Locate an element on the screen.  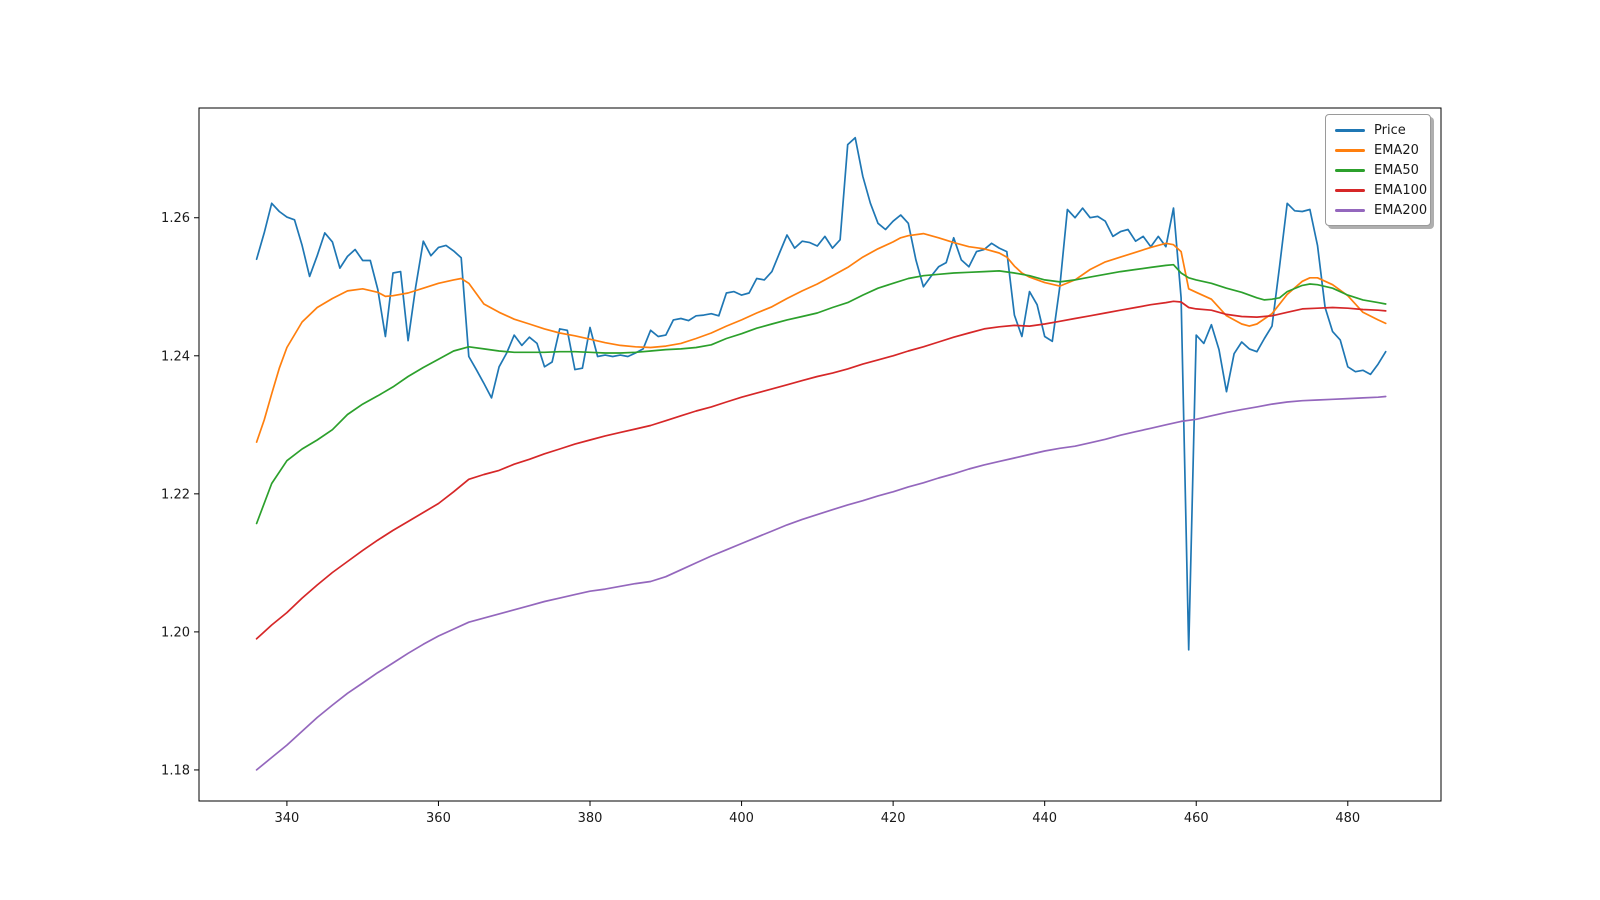
x-tick-label: 420 is located at coordinates (893, 818).